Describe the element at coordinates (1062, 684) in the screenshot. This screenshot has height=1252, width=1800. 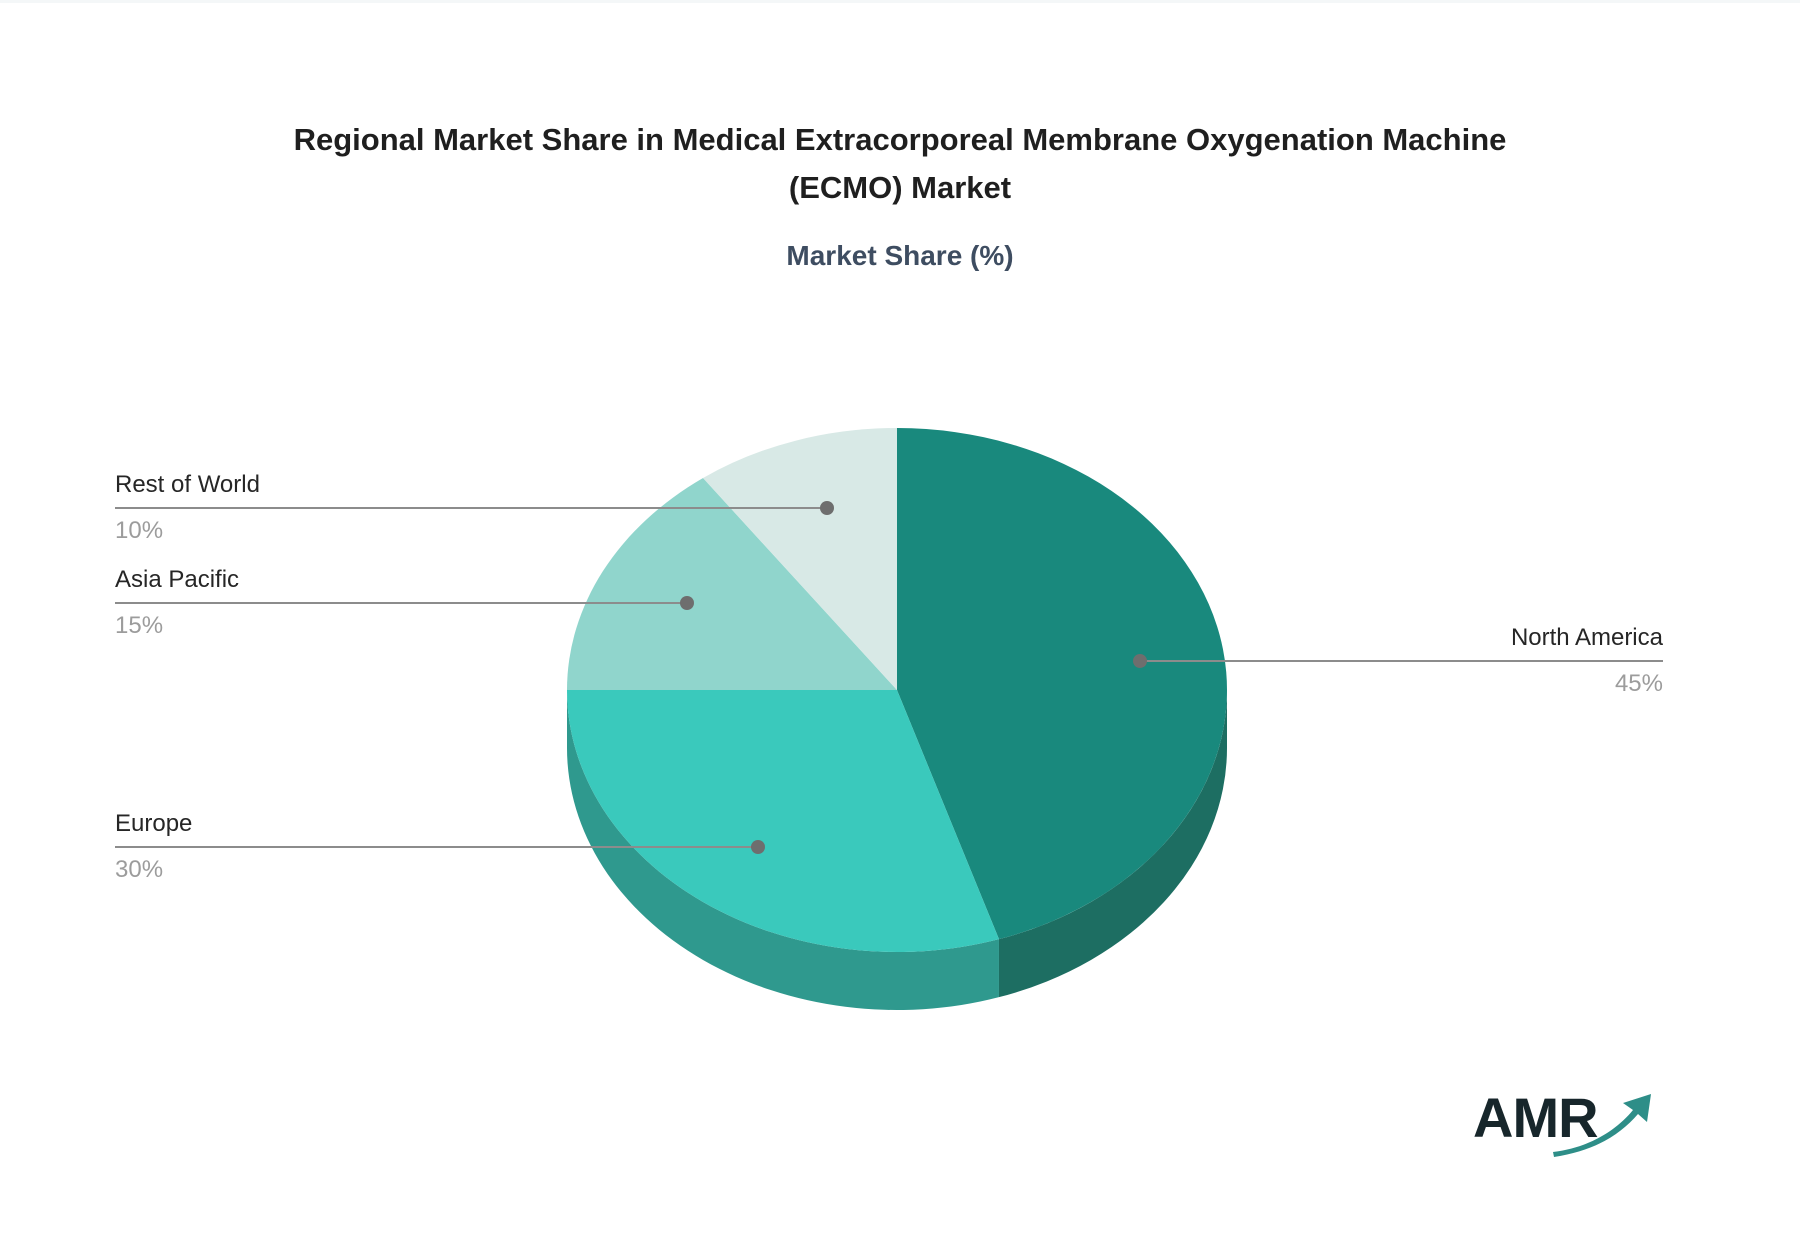
I see `pie-slice-north-america` at that location.